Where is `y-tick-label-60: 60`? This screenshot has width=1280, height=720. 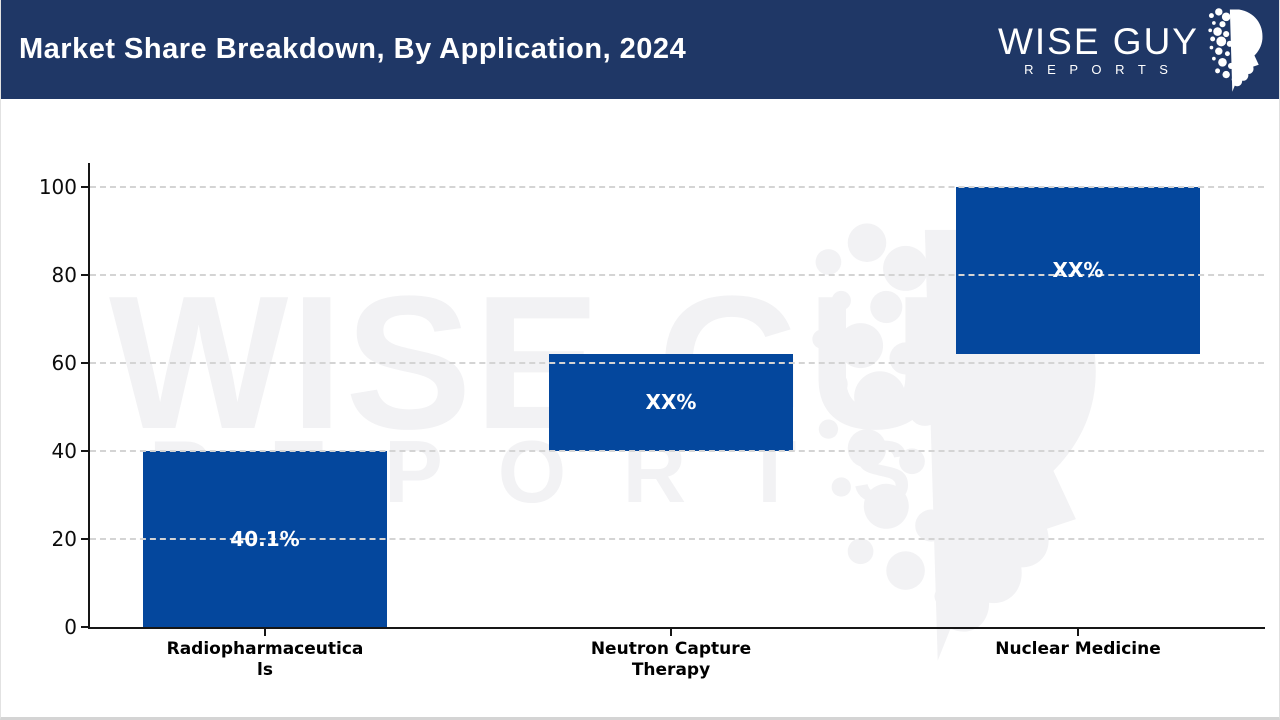 y-tick-label-60: 60 is located at coordinates (64, 363).